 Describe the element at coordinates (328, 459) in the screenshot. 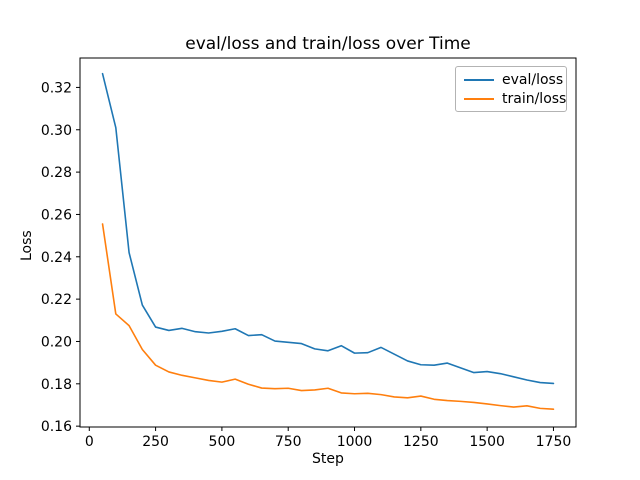

I see `x-axis-label: Step` at that location.